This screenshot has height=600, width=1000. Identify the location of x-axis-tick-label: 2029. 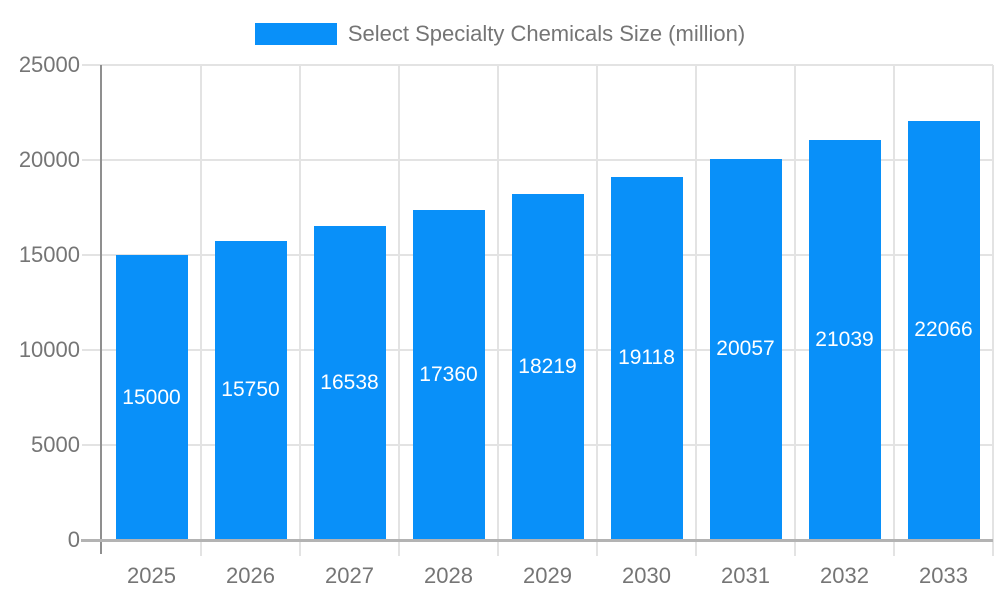
(547, 575).